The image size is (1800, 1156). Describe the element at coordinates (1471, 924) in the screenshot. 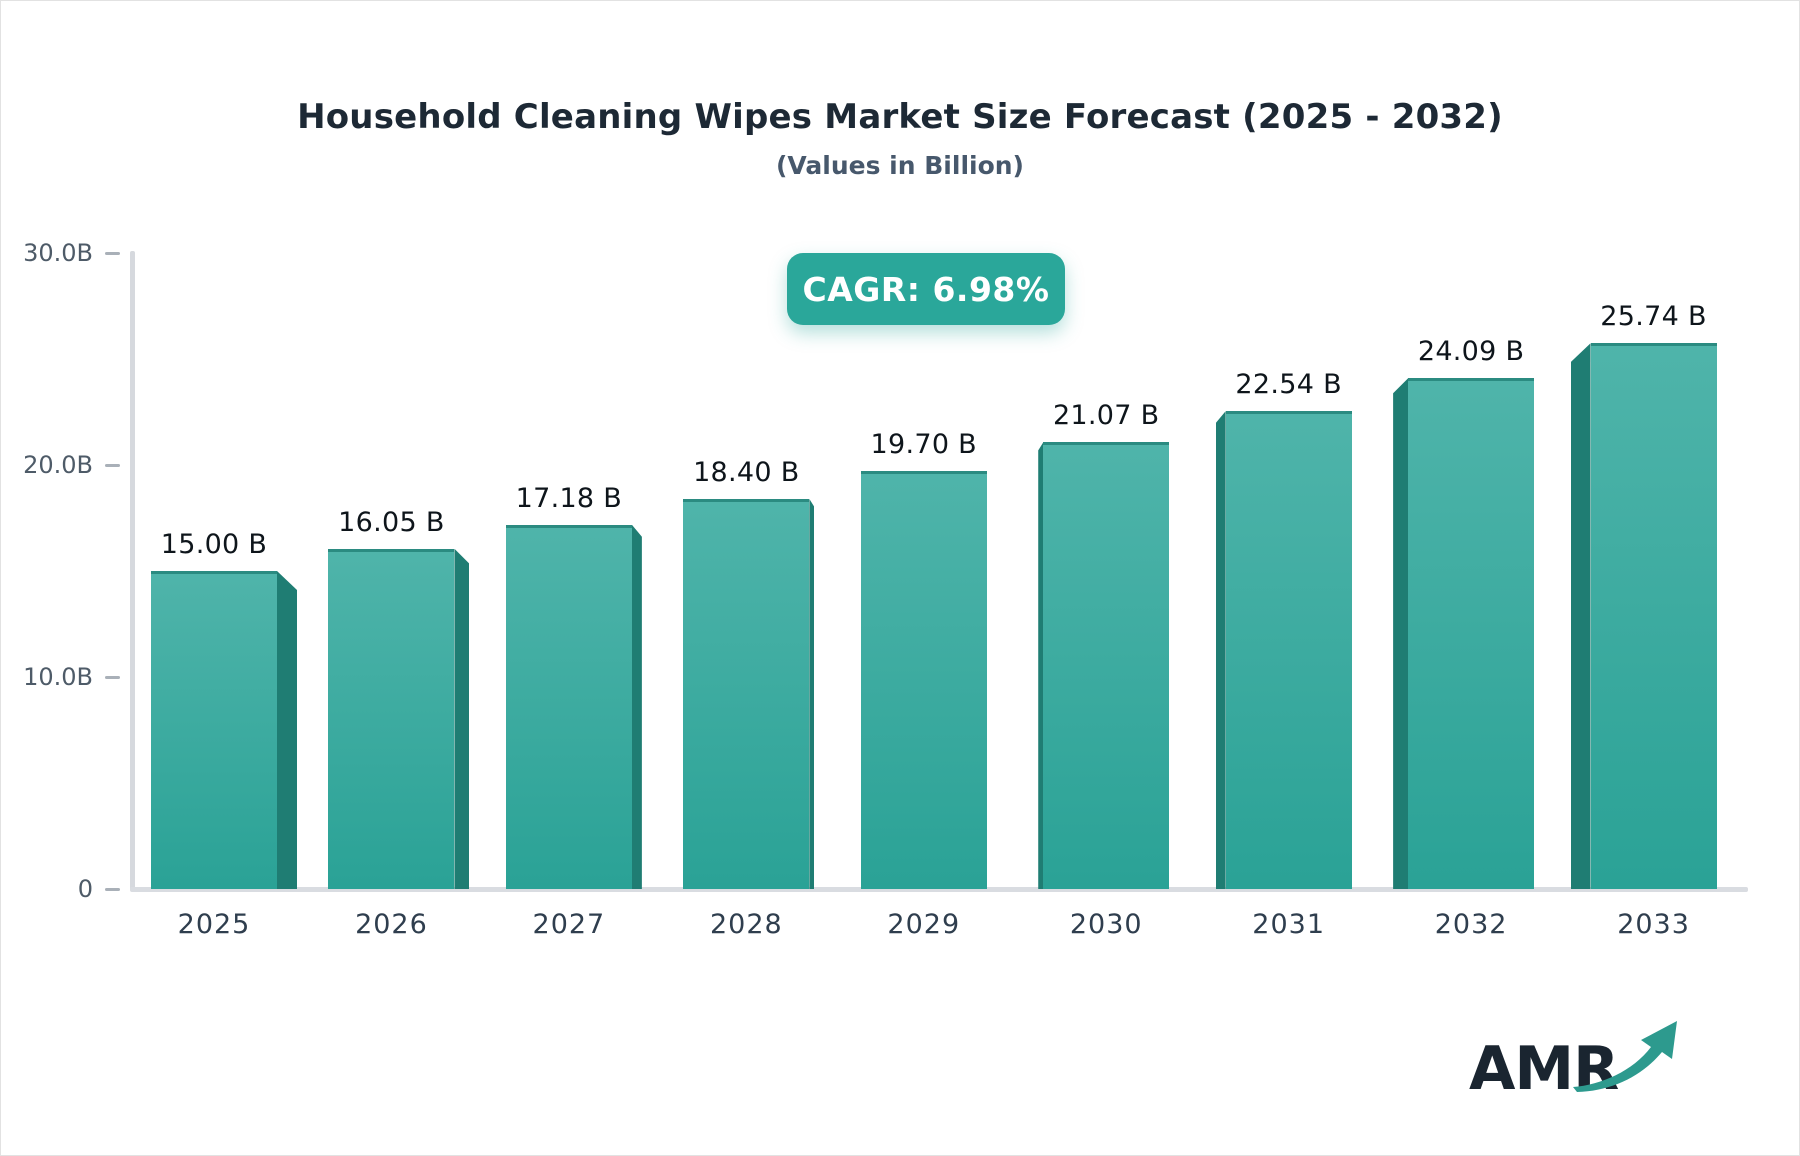

I see `x-axis-label: 2032` at that location.